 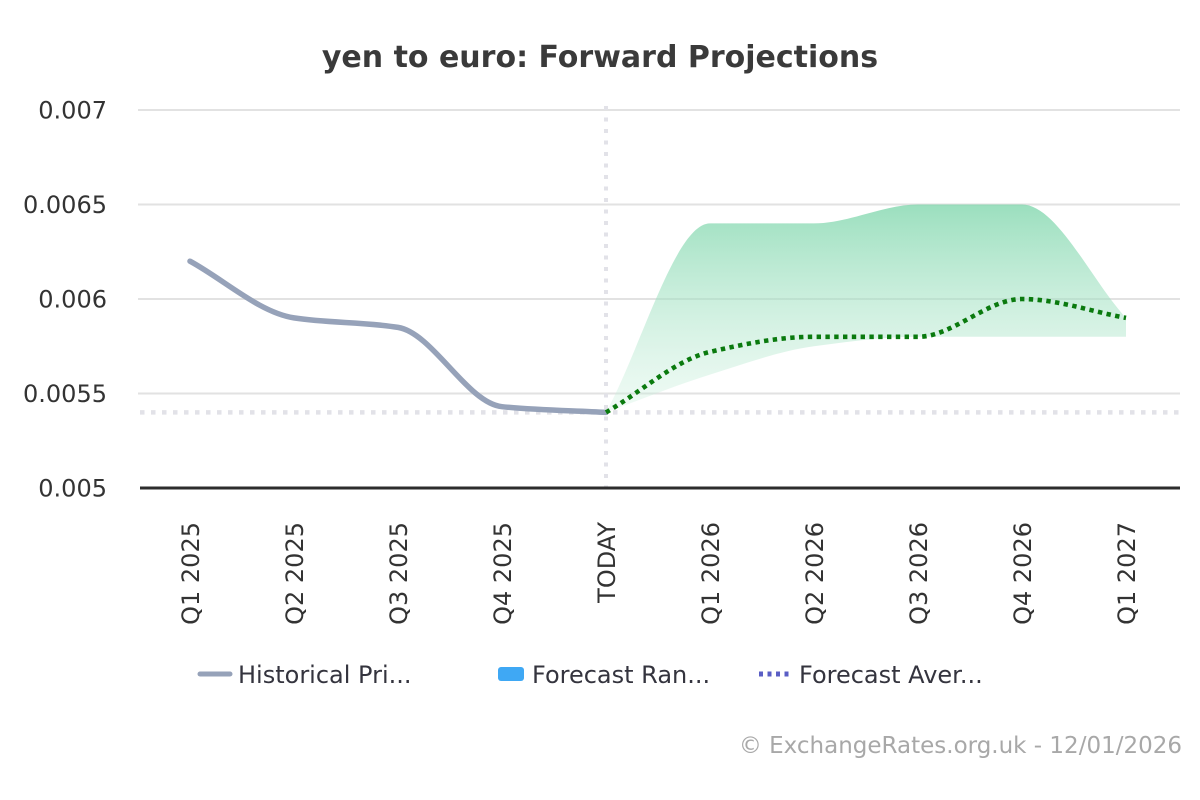 I want to click on y-tick-label: 0.0055, so click(x=65, y=394).